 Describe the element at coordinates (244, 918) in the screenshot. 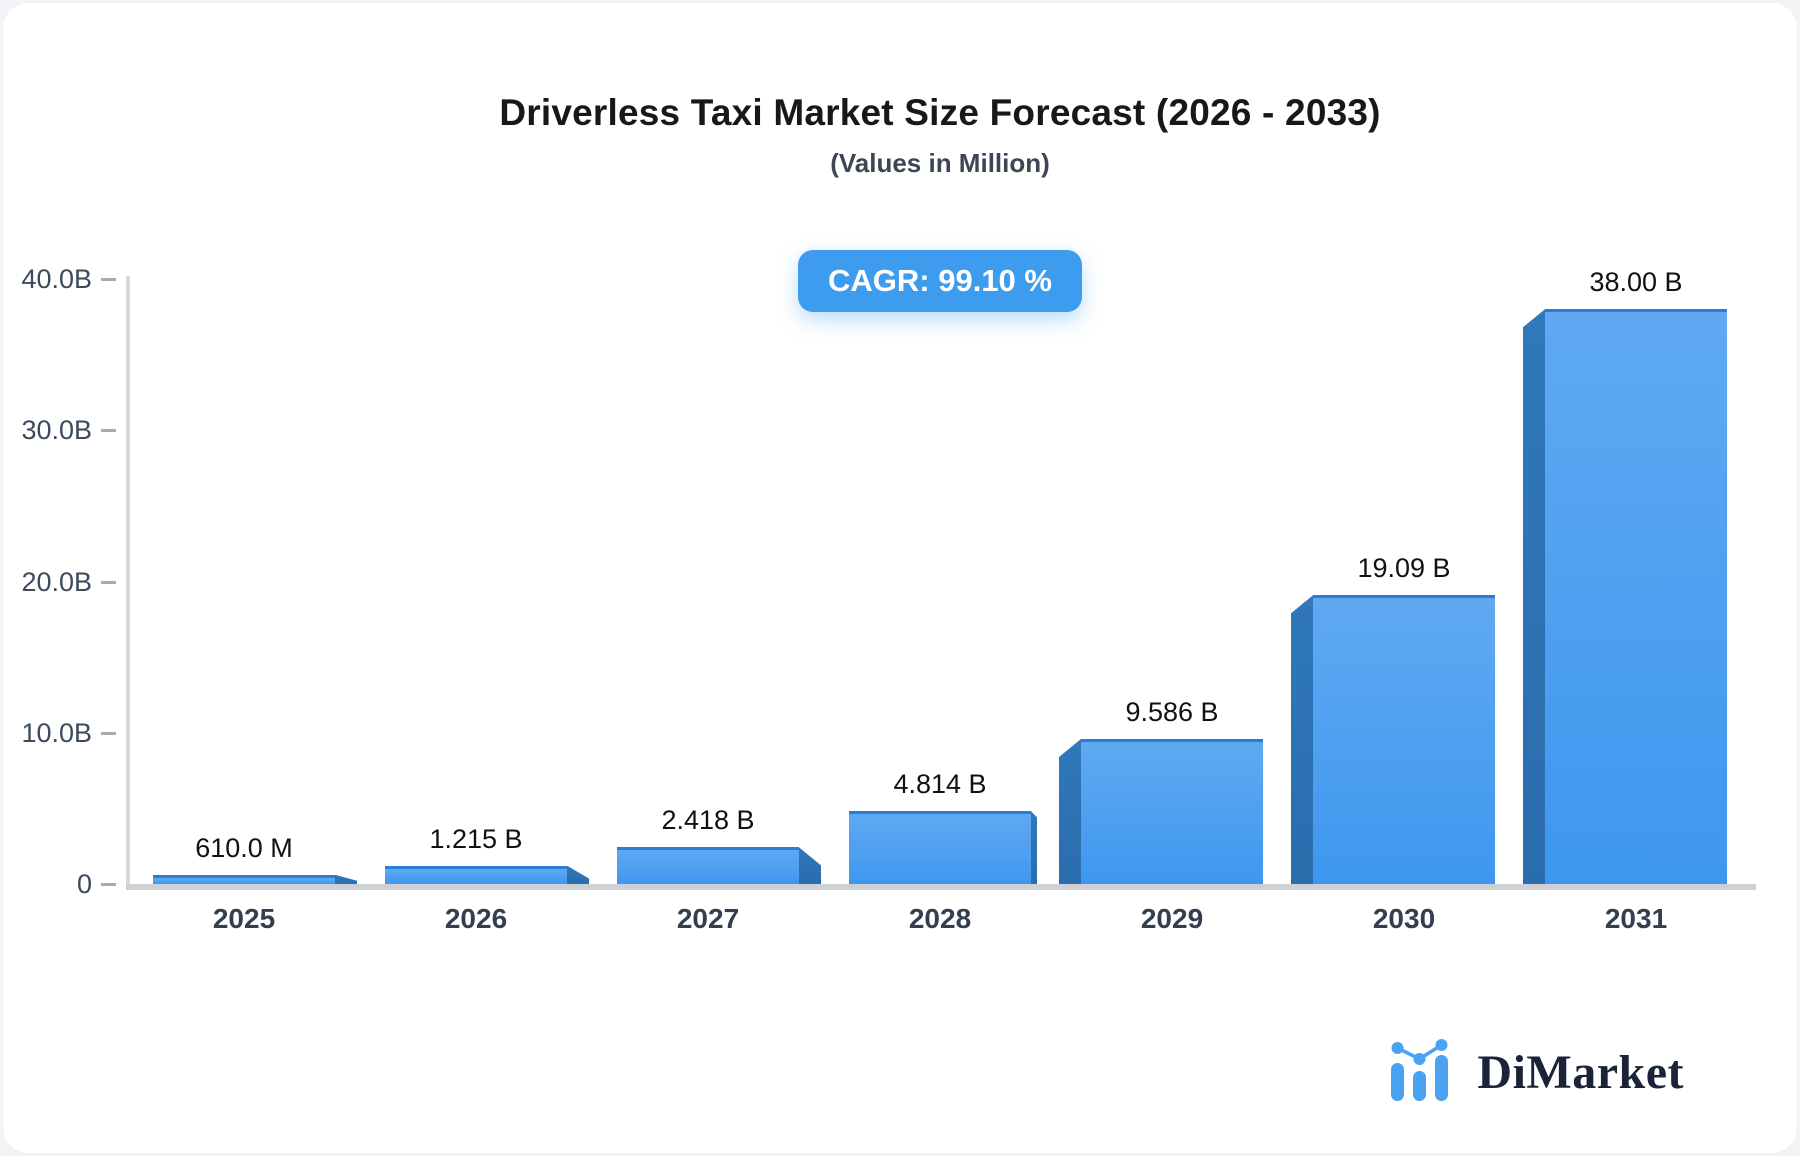

I see `x-axis-label: 2025` at that location.